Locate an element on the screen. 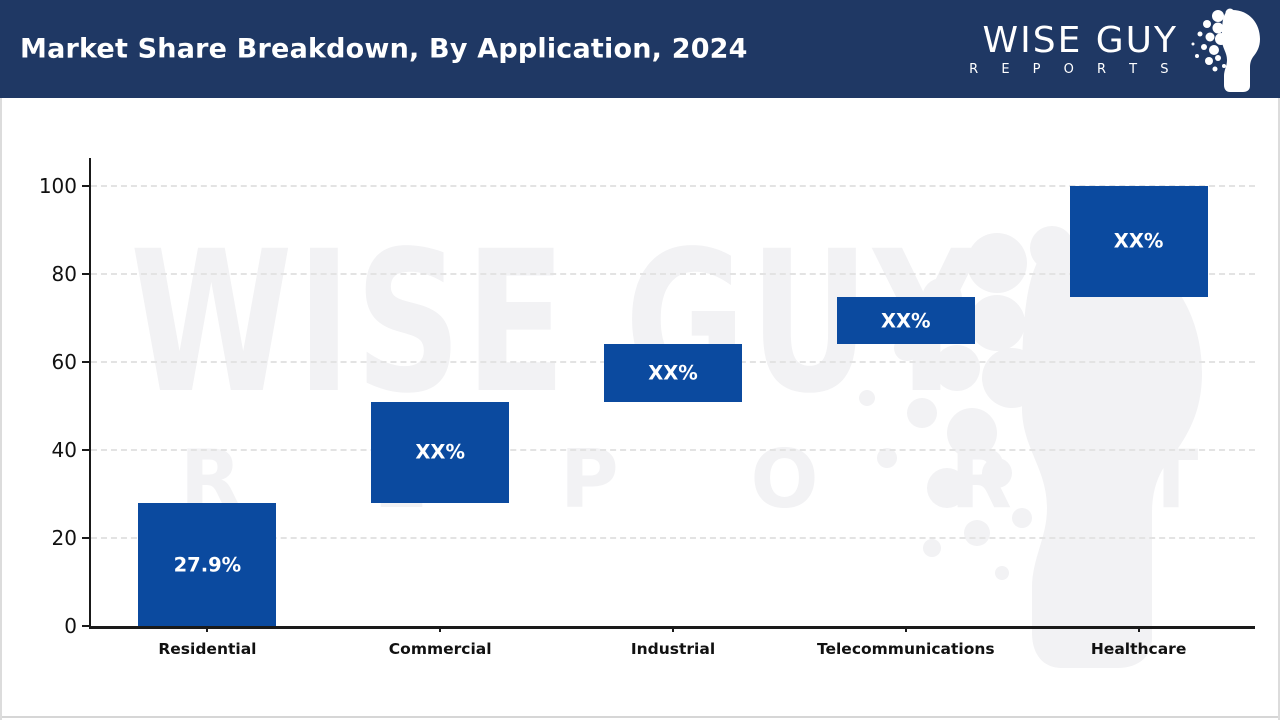 This screenshot has width=1280, height=720. bar-value-label-industrial: XX% is located at coordinates (673, 373).